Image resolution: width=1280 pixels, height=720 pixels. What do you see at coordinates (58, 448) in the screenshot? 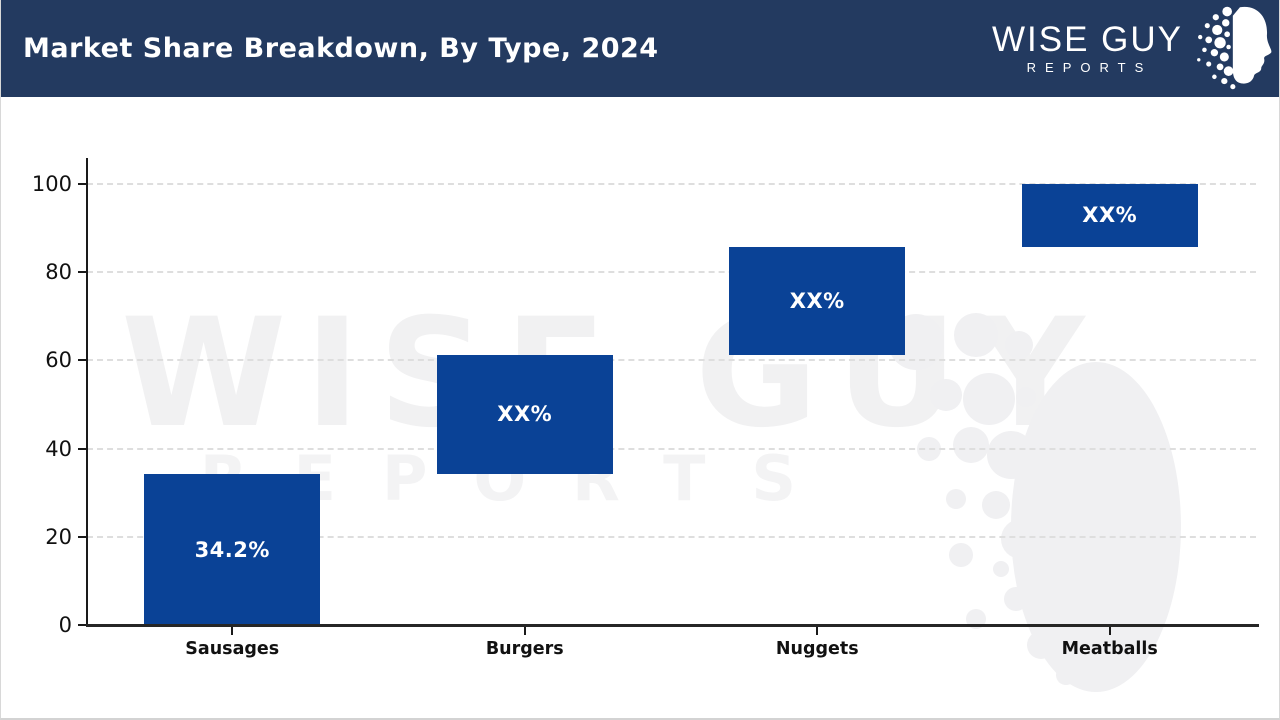
I see `y-tick-label-40: 40` at bounding box center [58, 448].